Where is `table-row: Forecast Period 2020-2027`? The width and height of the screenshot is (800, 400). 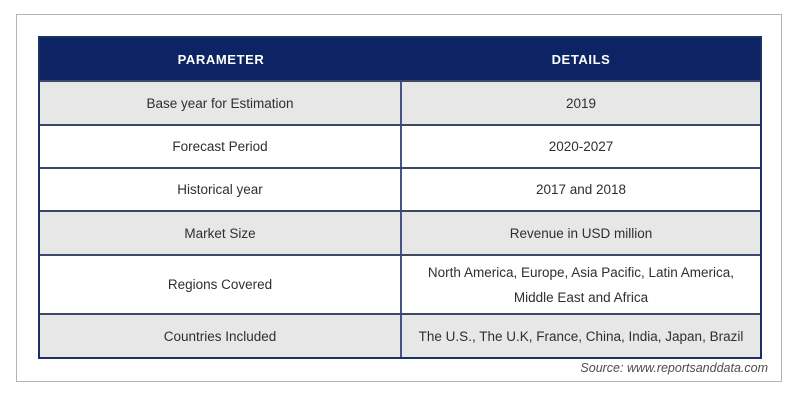
table-row: Forecast Period 2020-2027 is located at coordinates (400, 145).